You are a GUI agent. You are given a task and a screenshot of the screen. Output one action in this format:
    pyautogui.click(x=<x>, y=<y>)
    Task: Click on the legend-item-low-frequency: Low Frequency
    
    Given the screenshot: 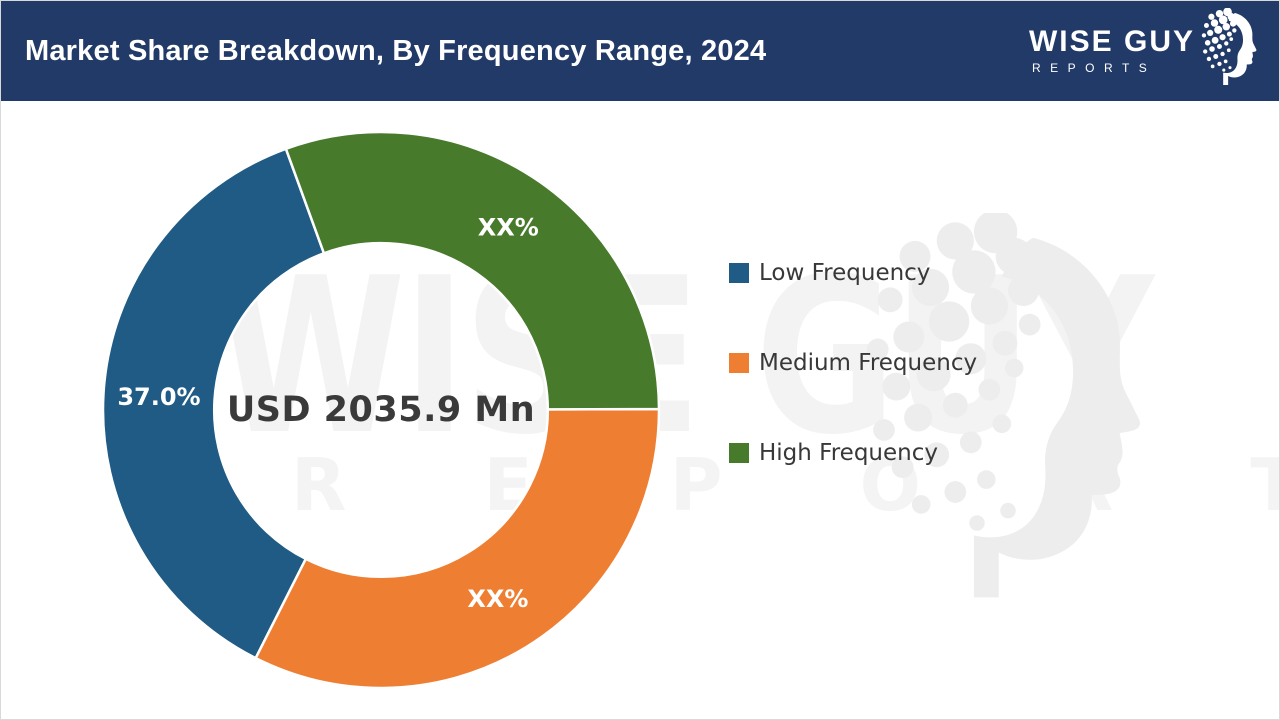 What is the action you would take?
    pyautogui.click(x=853, y=273)
    